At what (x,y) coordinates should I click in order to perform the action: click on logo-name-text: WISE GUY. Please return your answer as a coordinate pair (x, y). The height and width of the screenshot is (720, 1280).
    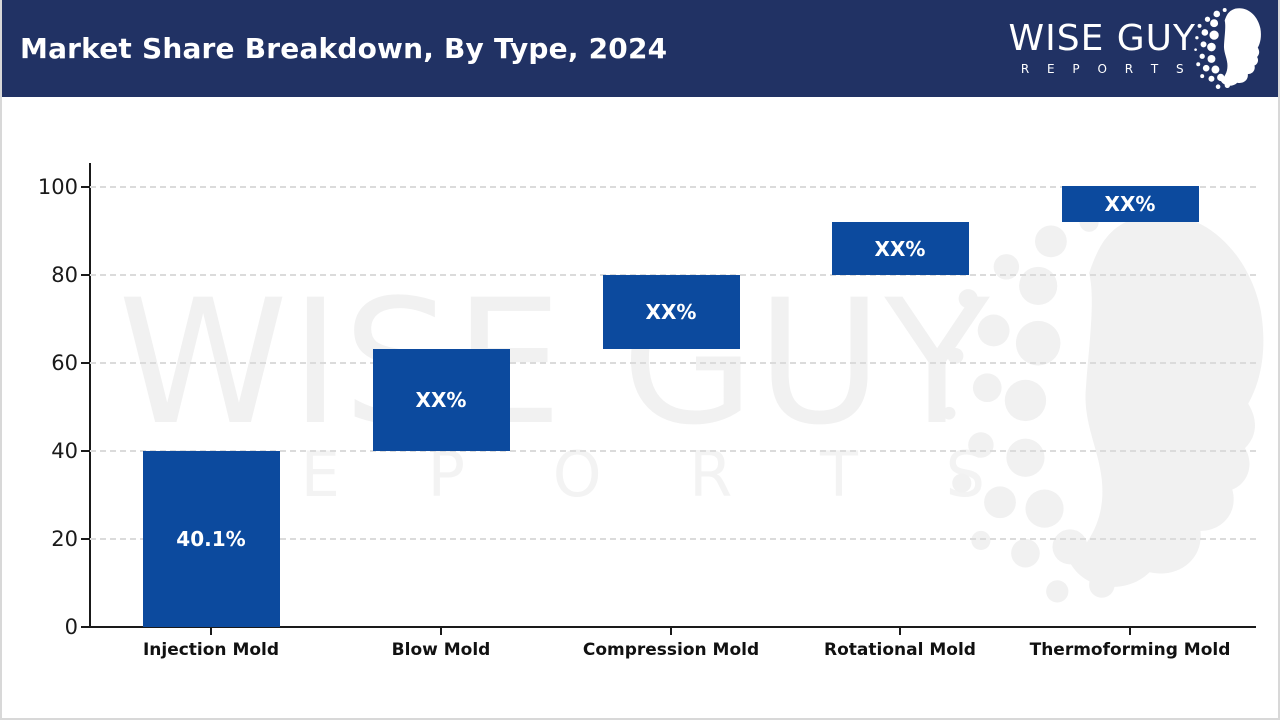
    Looking at the image, I should click on (1102, 38).